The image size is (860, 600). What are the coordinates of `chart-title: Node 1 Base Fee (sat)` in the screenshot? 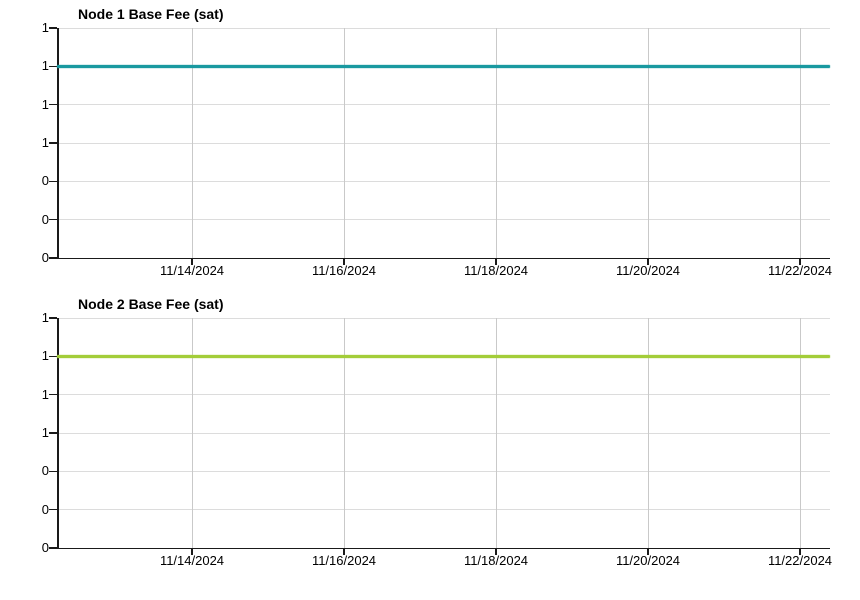 It's located at (151, 14).